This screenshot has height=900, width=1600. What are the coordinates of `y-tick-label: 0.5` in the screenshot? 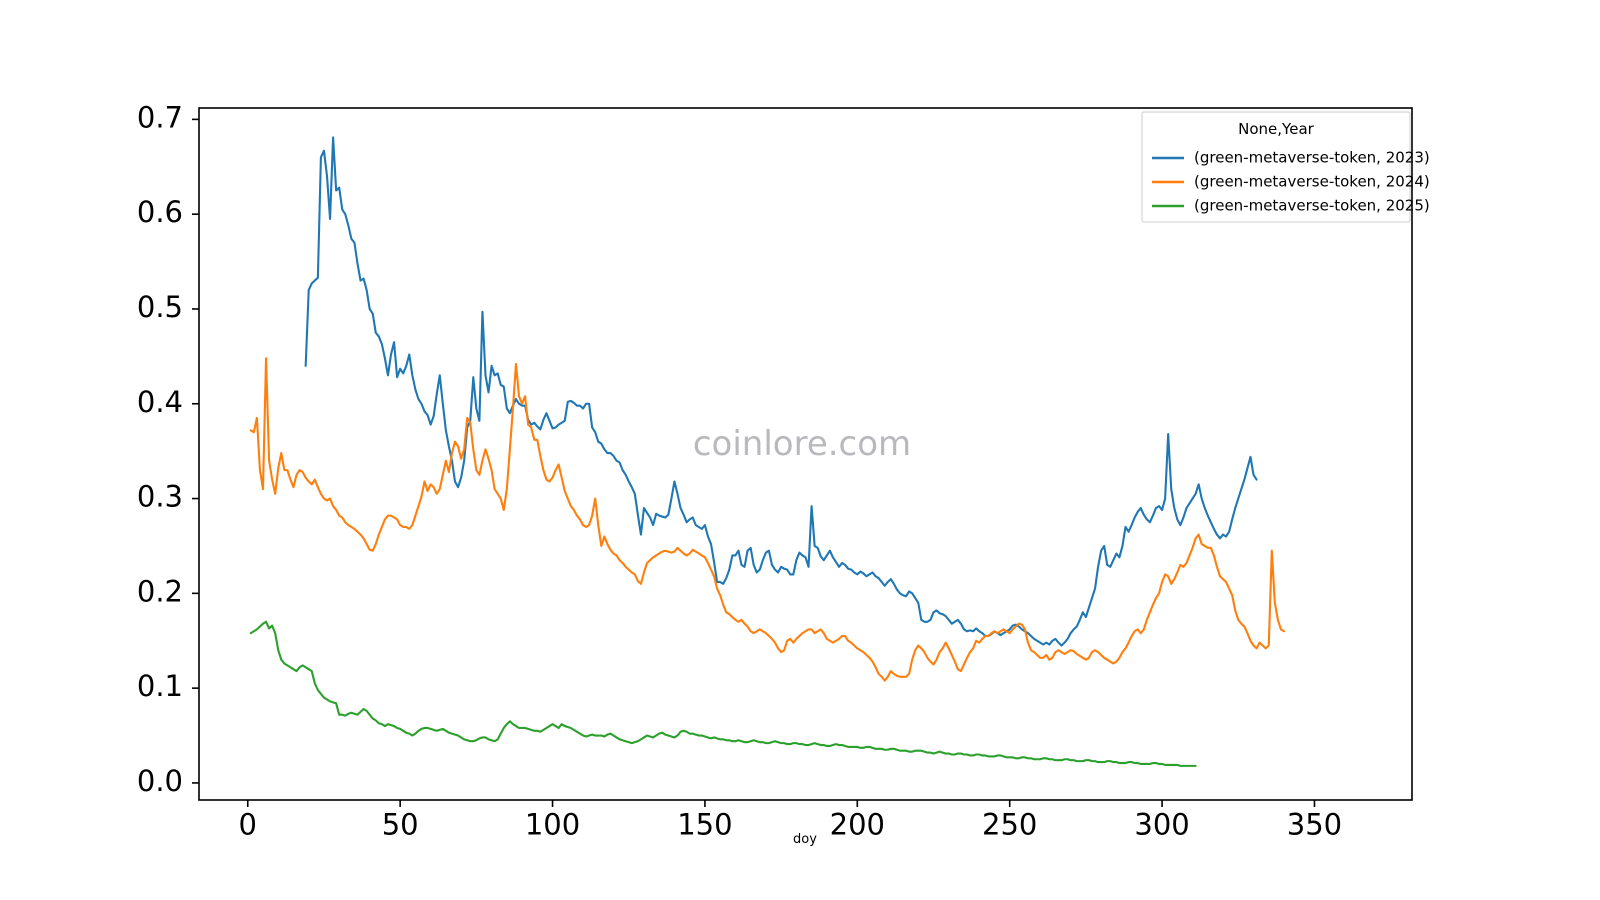 It's located at (160, 307).